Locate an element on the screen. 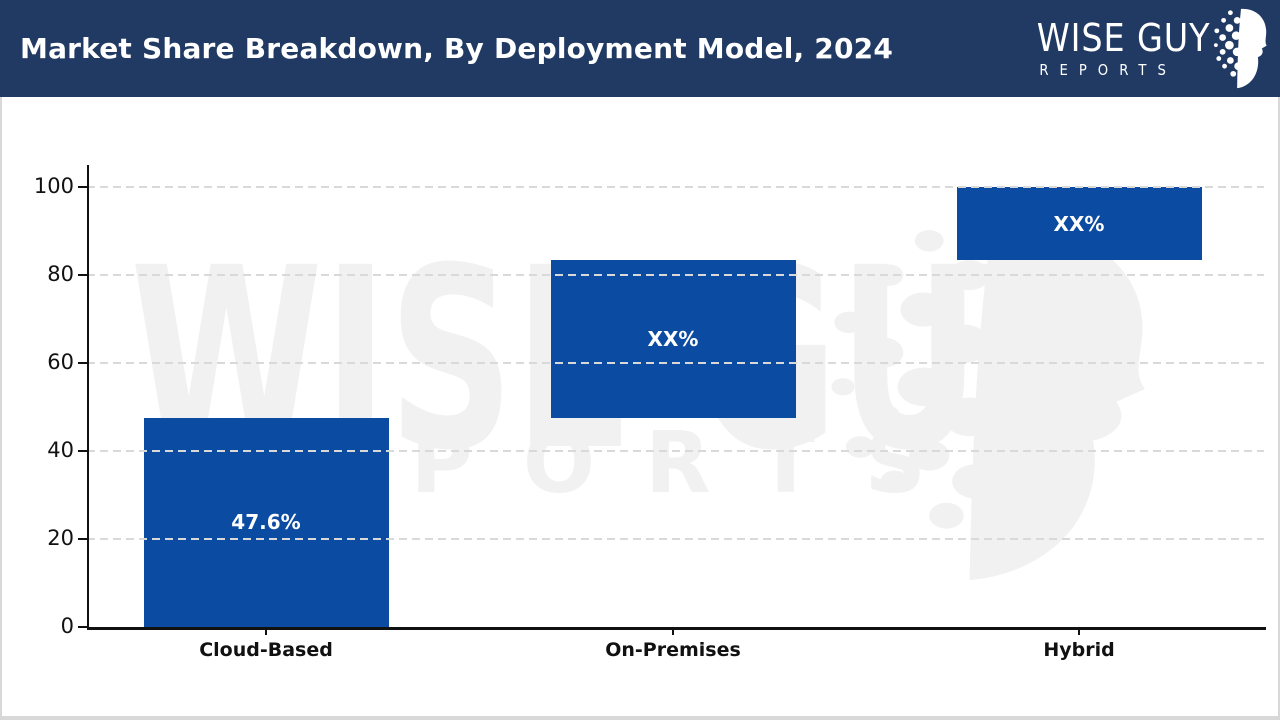  brand-logo: WISE GUY REPORTS is located at coordinates (1141, 49).